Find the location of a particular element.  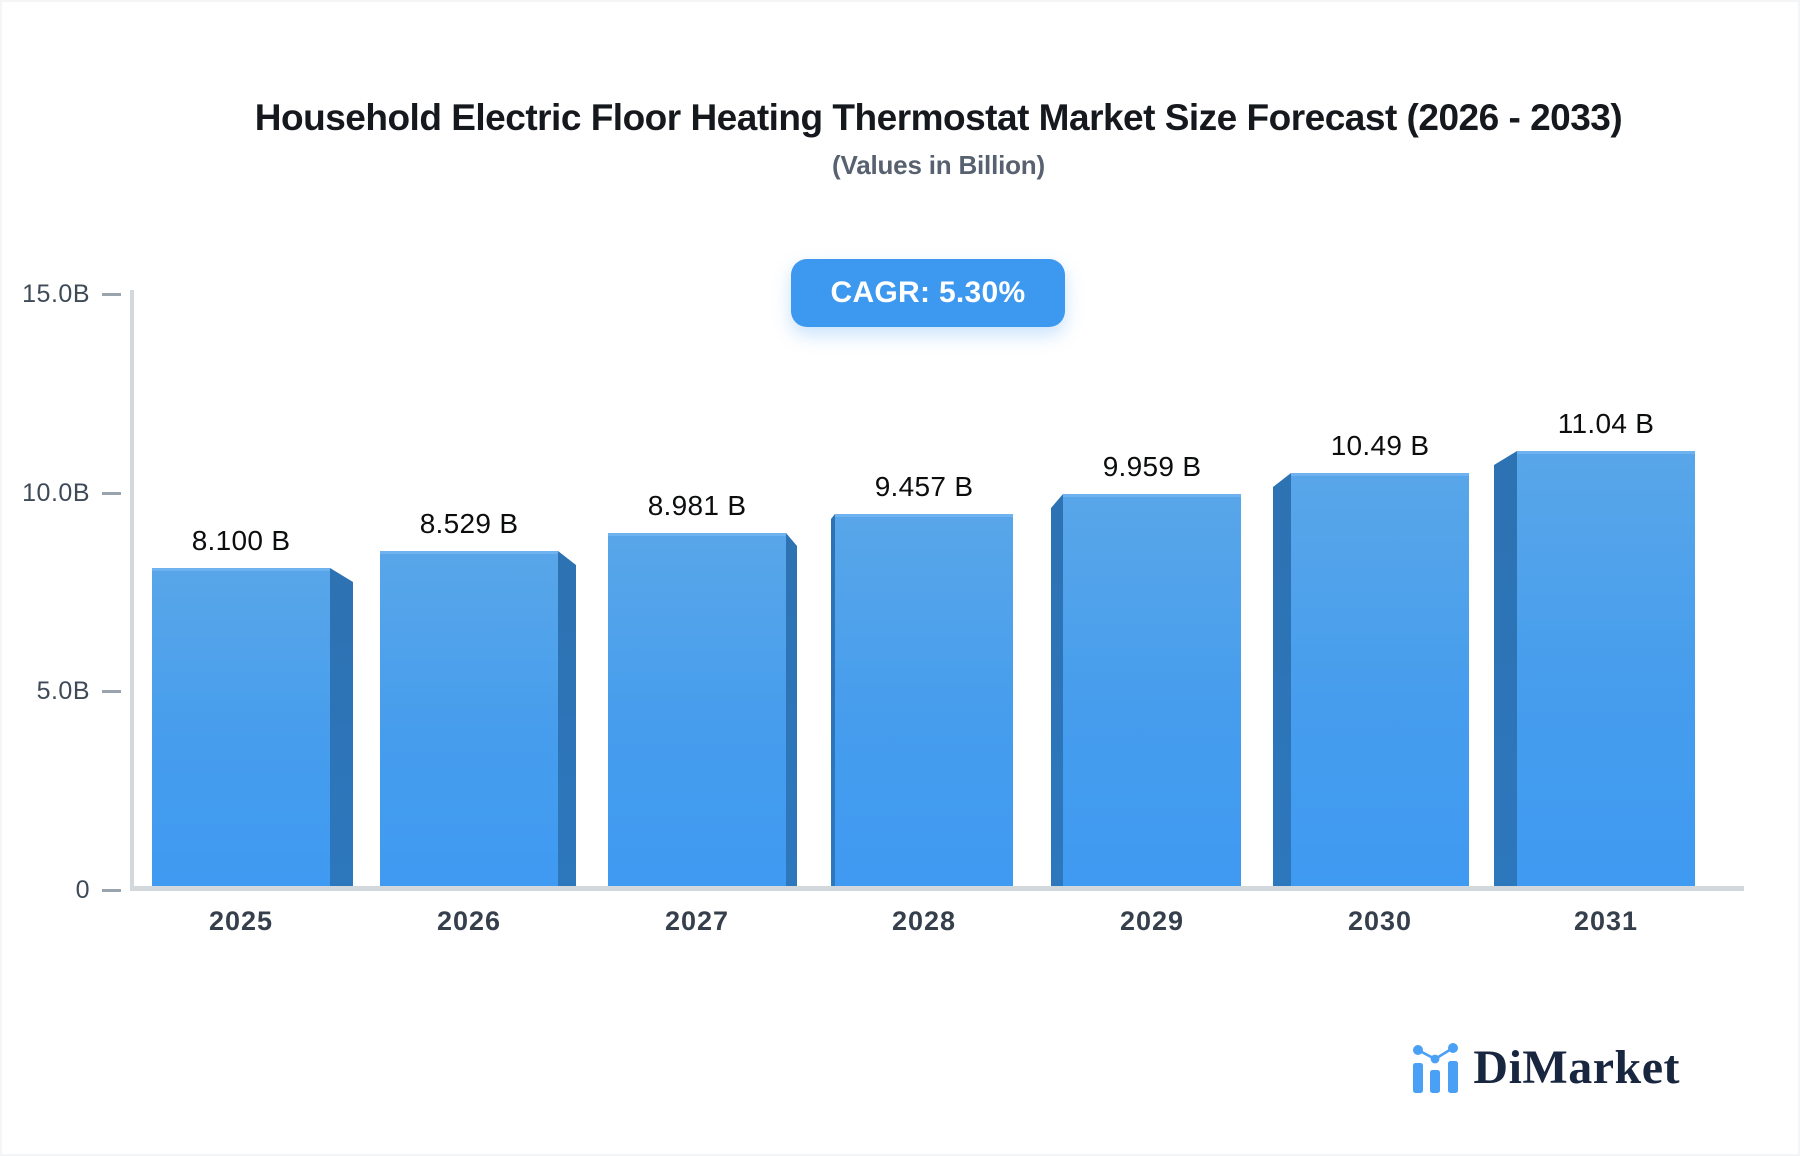

x-axis-line is located at coordinates (937, 888).